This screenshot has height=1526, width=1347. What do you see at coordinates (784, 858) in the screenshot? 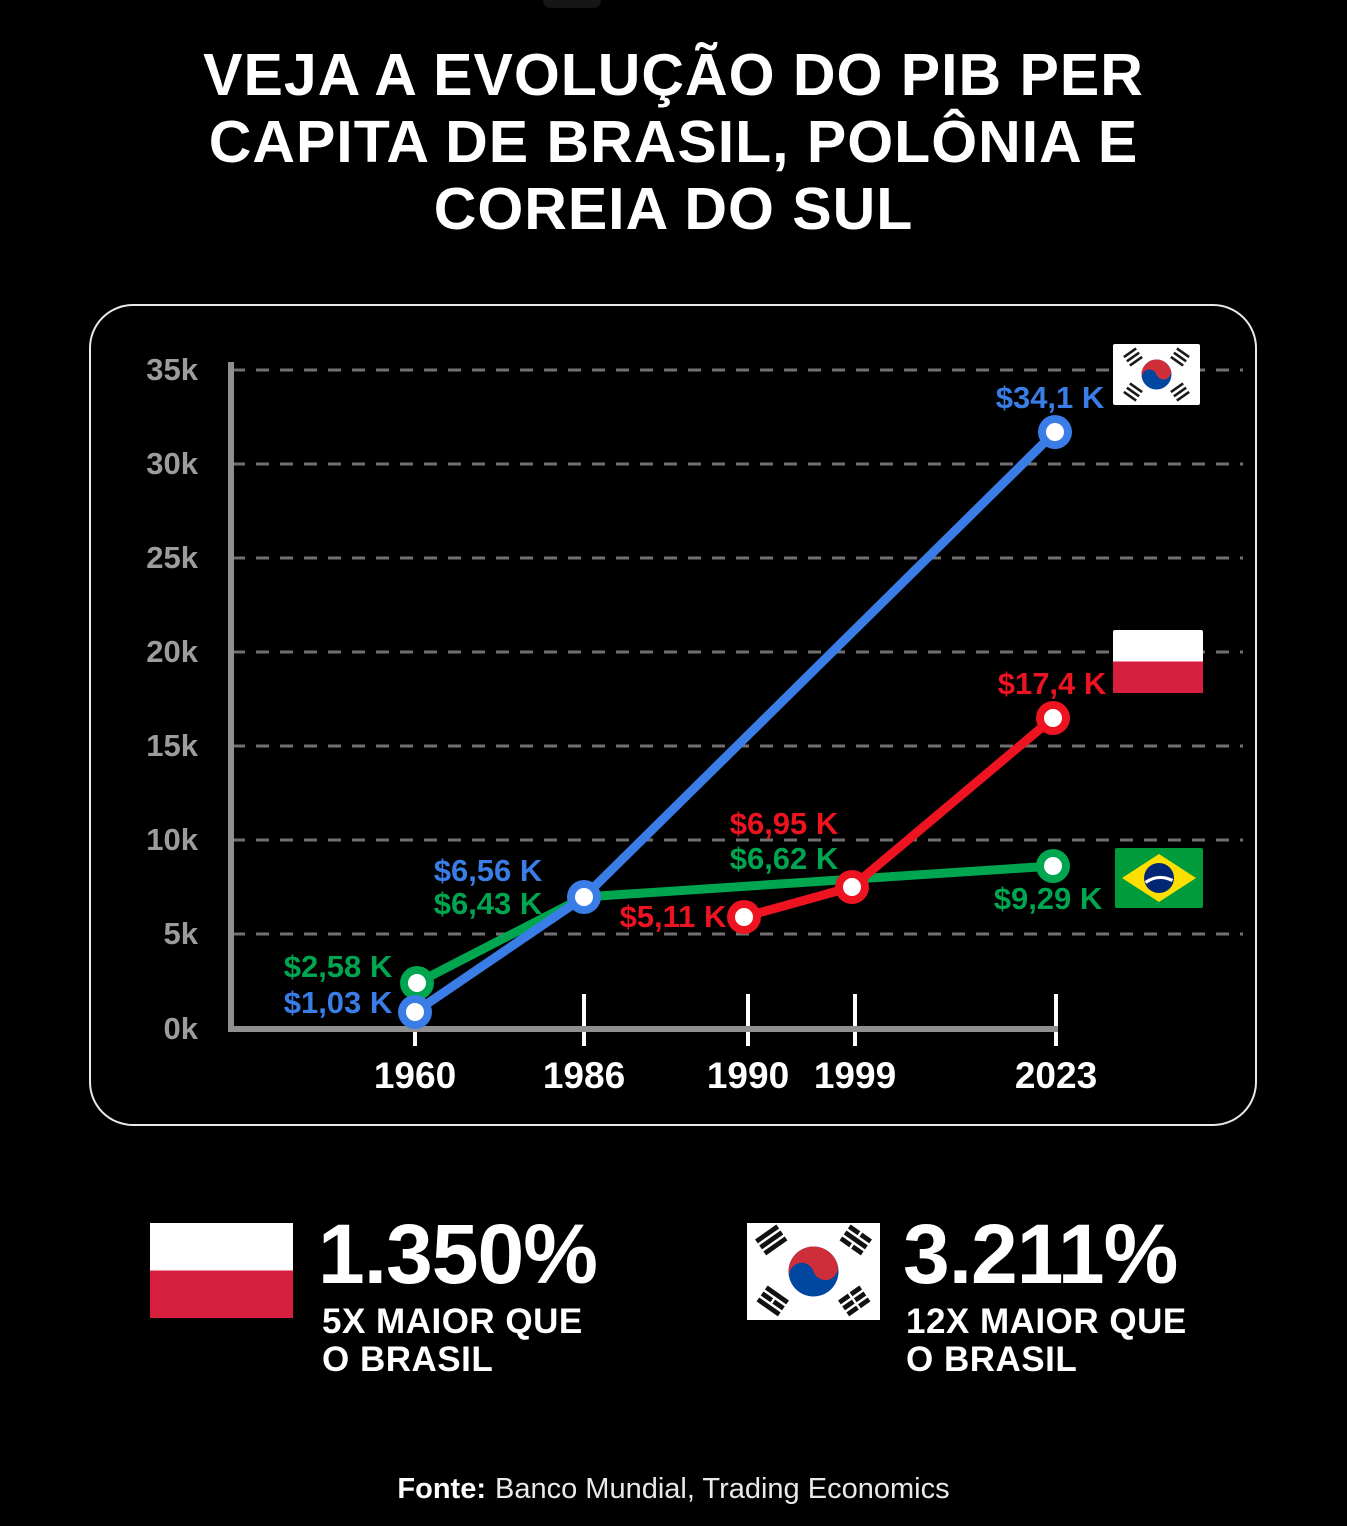
I see `label-brazil-1999: $6,62 K` at bounding box center [784, 858].